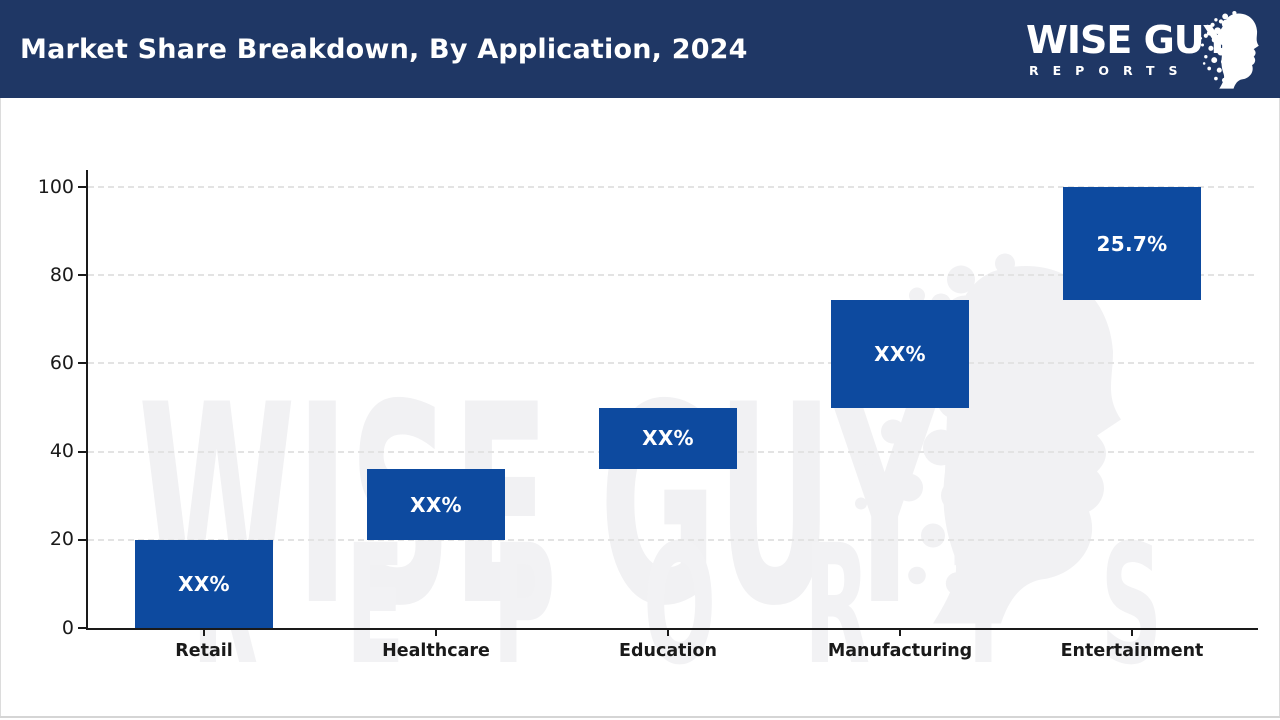 The width and height of the screenshot is (1280, 720). Describe the element at coordinates (61, 274) in the screenshot. I see `y-axis-tick-label: 80` at that location.